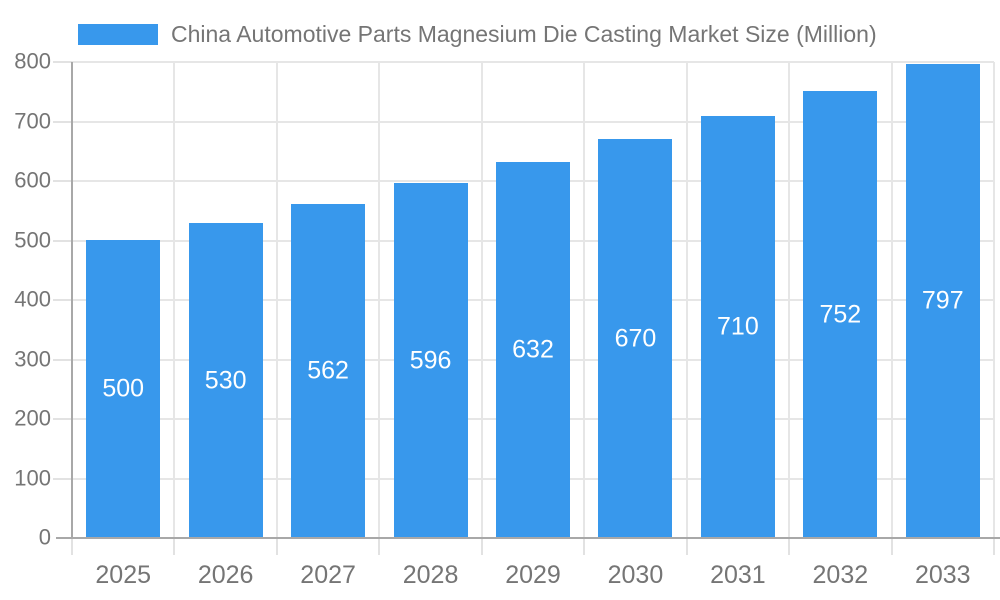  What do you see at coordinates (328, 575) in the screenshot?
I see `x-axis-tick-label: 2027` at bounding box center [328, 575].